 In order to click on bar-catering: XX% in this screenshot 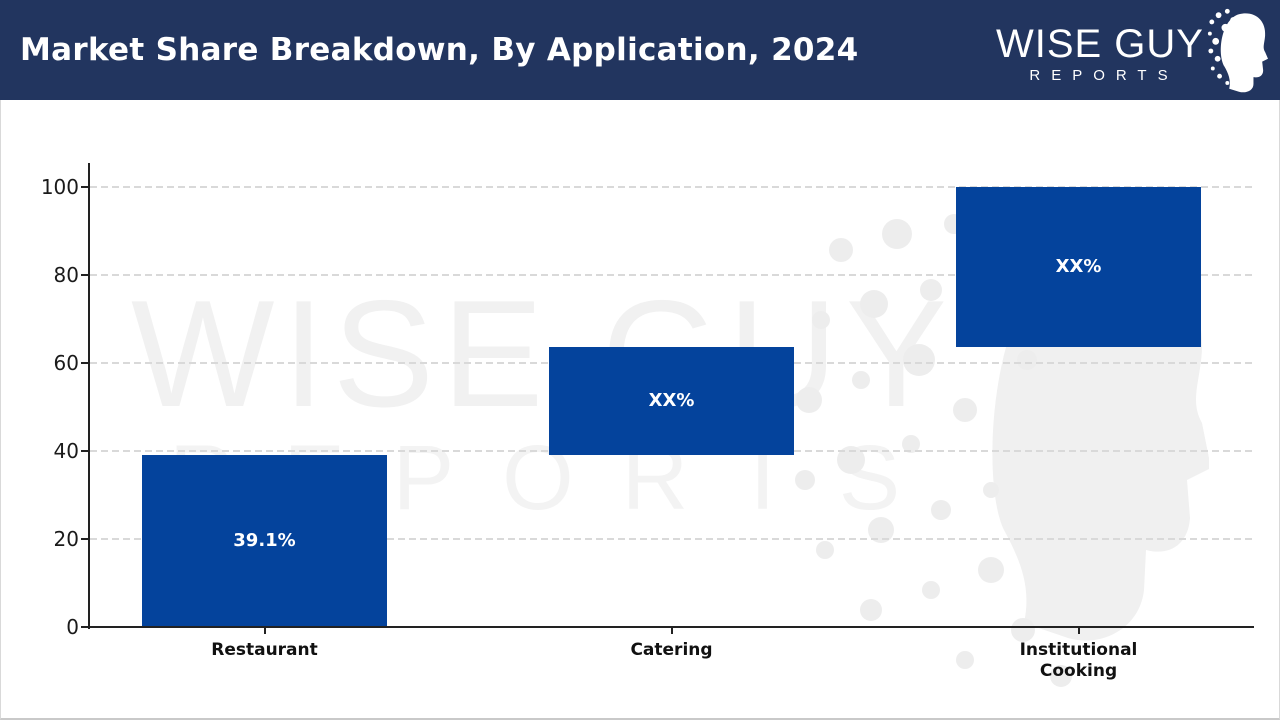, I will do `click(671, 400)`.